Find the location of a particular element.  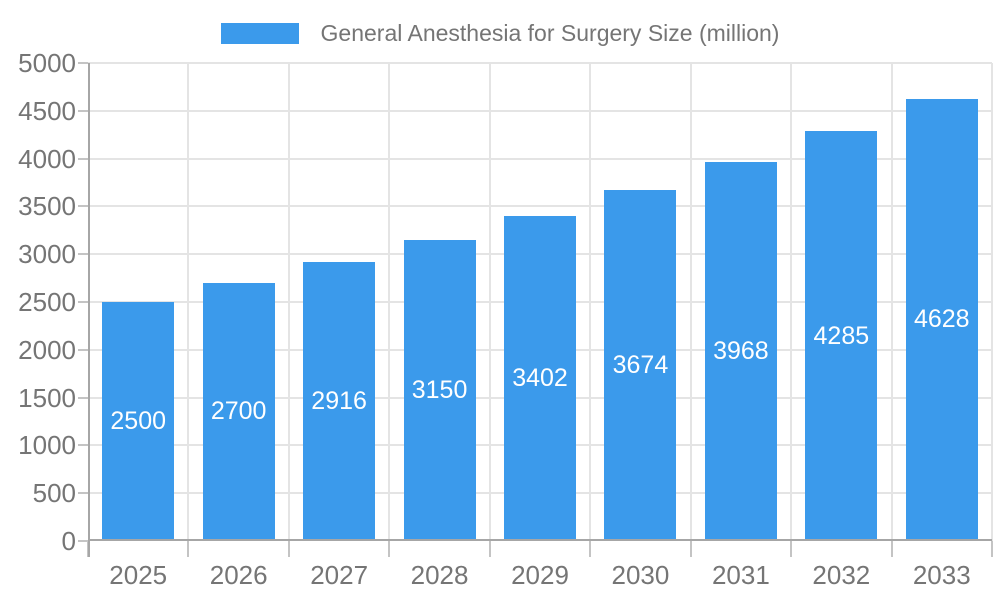

x-axis-label: 2033 is located at coordinates (941, 575).